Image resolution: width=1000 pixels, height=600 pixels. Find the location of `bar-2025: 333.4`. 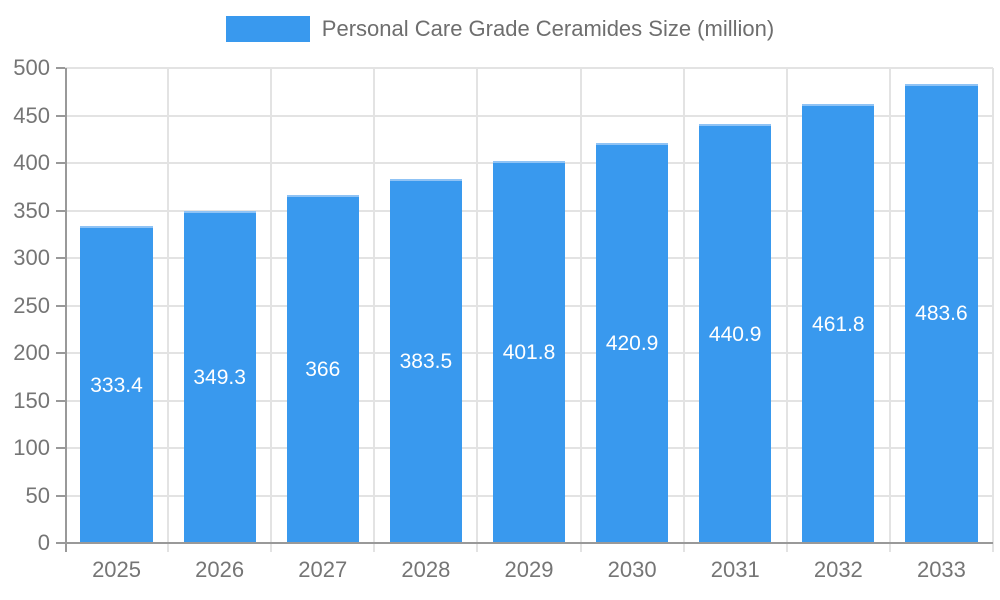

bar-2025: 333.4 is located at coordinates (116, 384).